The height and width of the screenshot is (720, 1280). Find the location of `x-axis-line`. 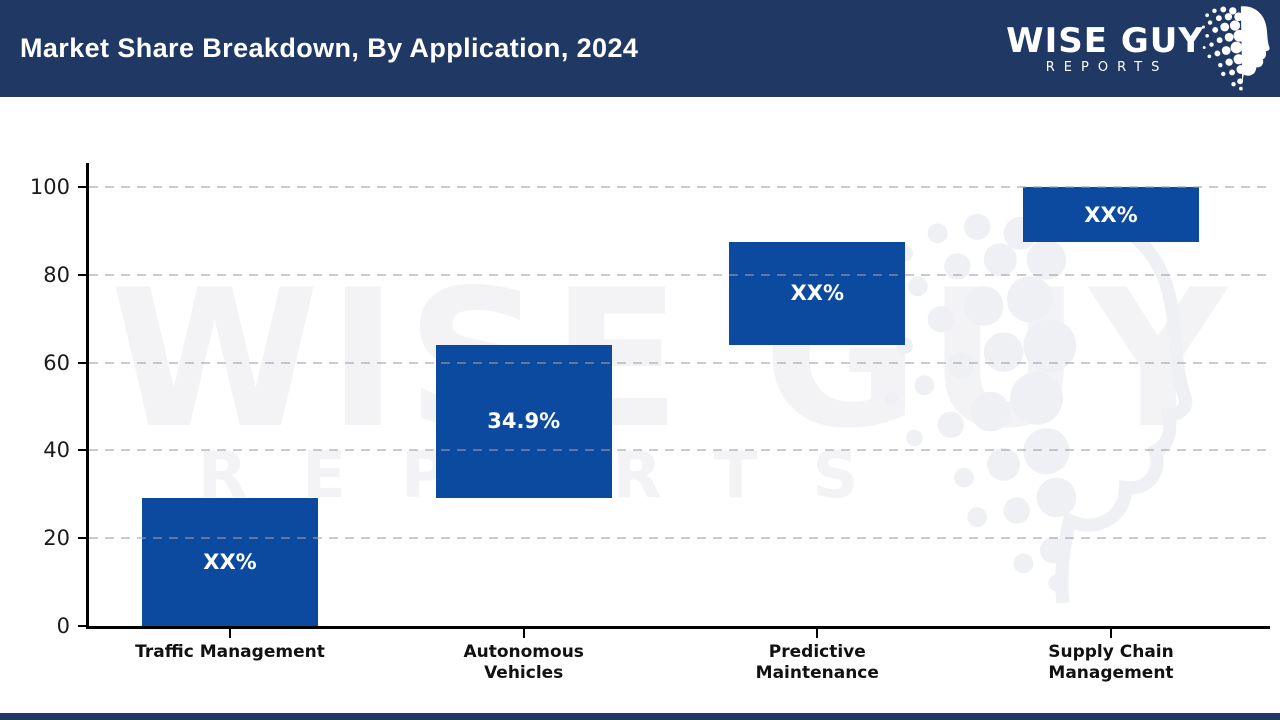

x-axis-line is located at coordinates (678, 627).